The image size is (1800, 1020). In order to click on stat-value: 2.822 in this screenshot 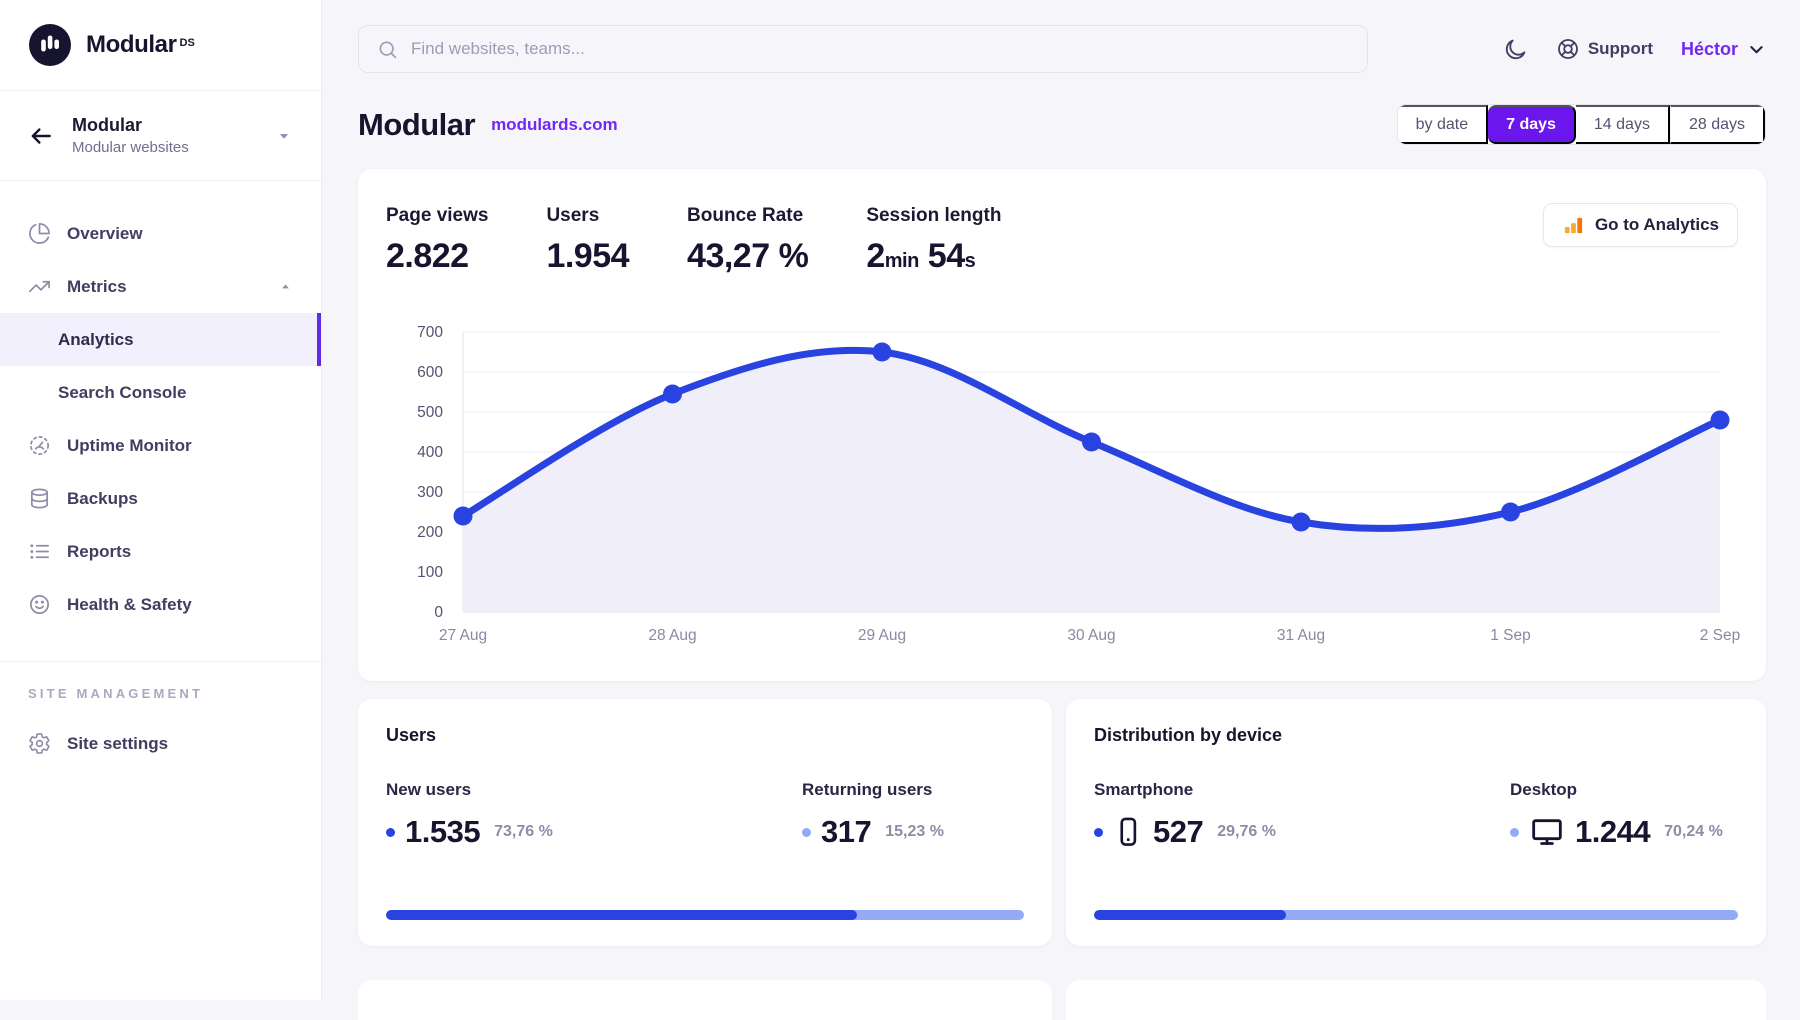, I will do `click(437, 256)`.